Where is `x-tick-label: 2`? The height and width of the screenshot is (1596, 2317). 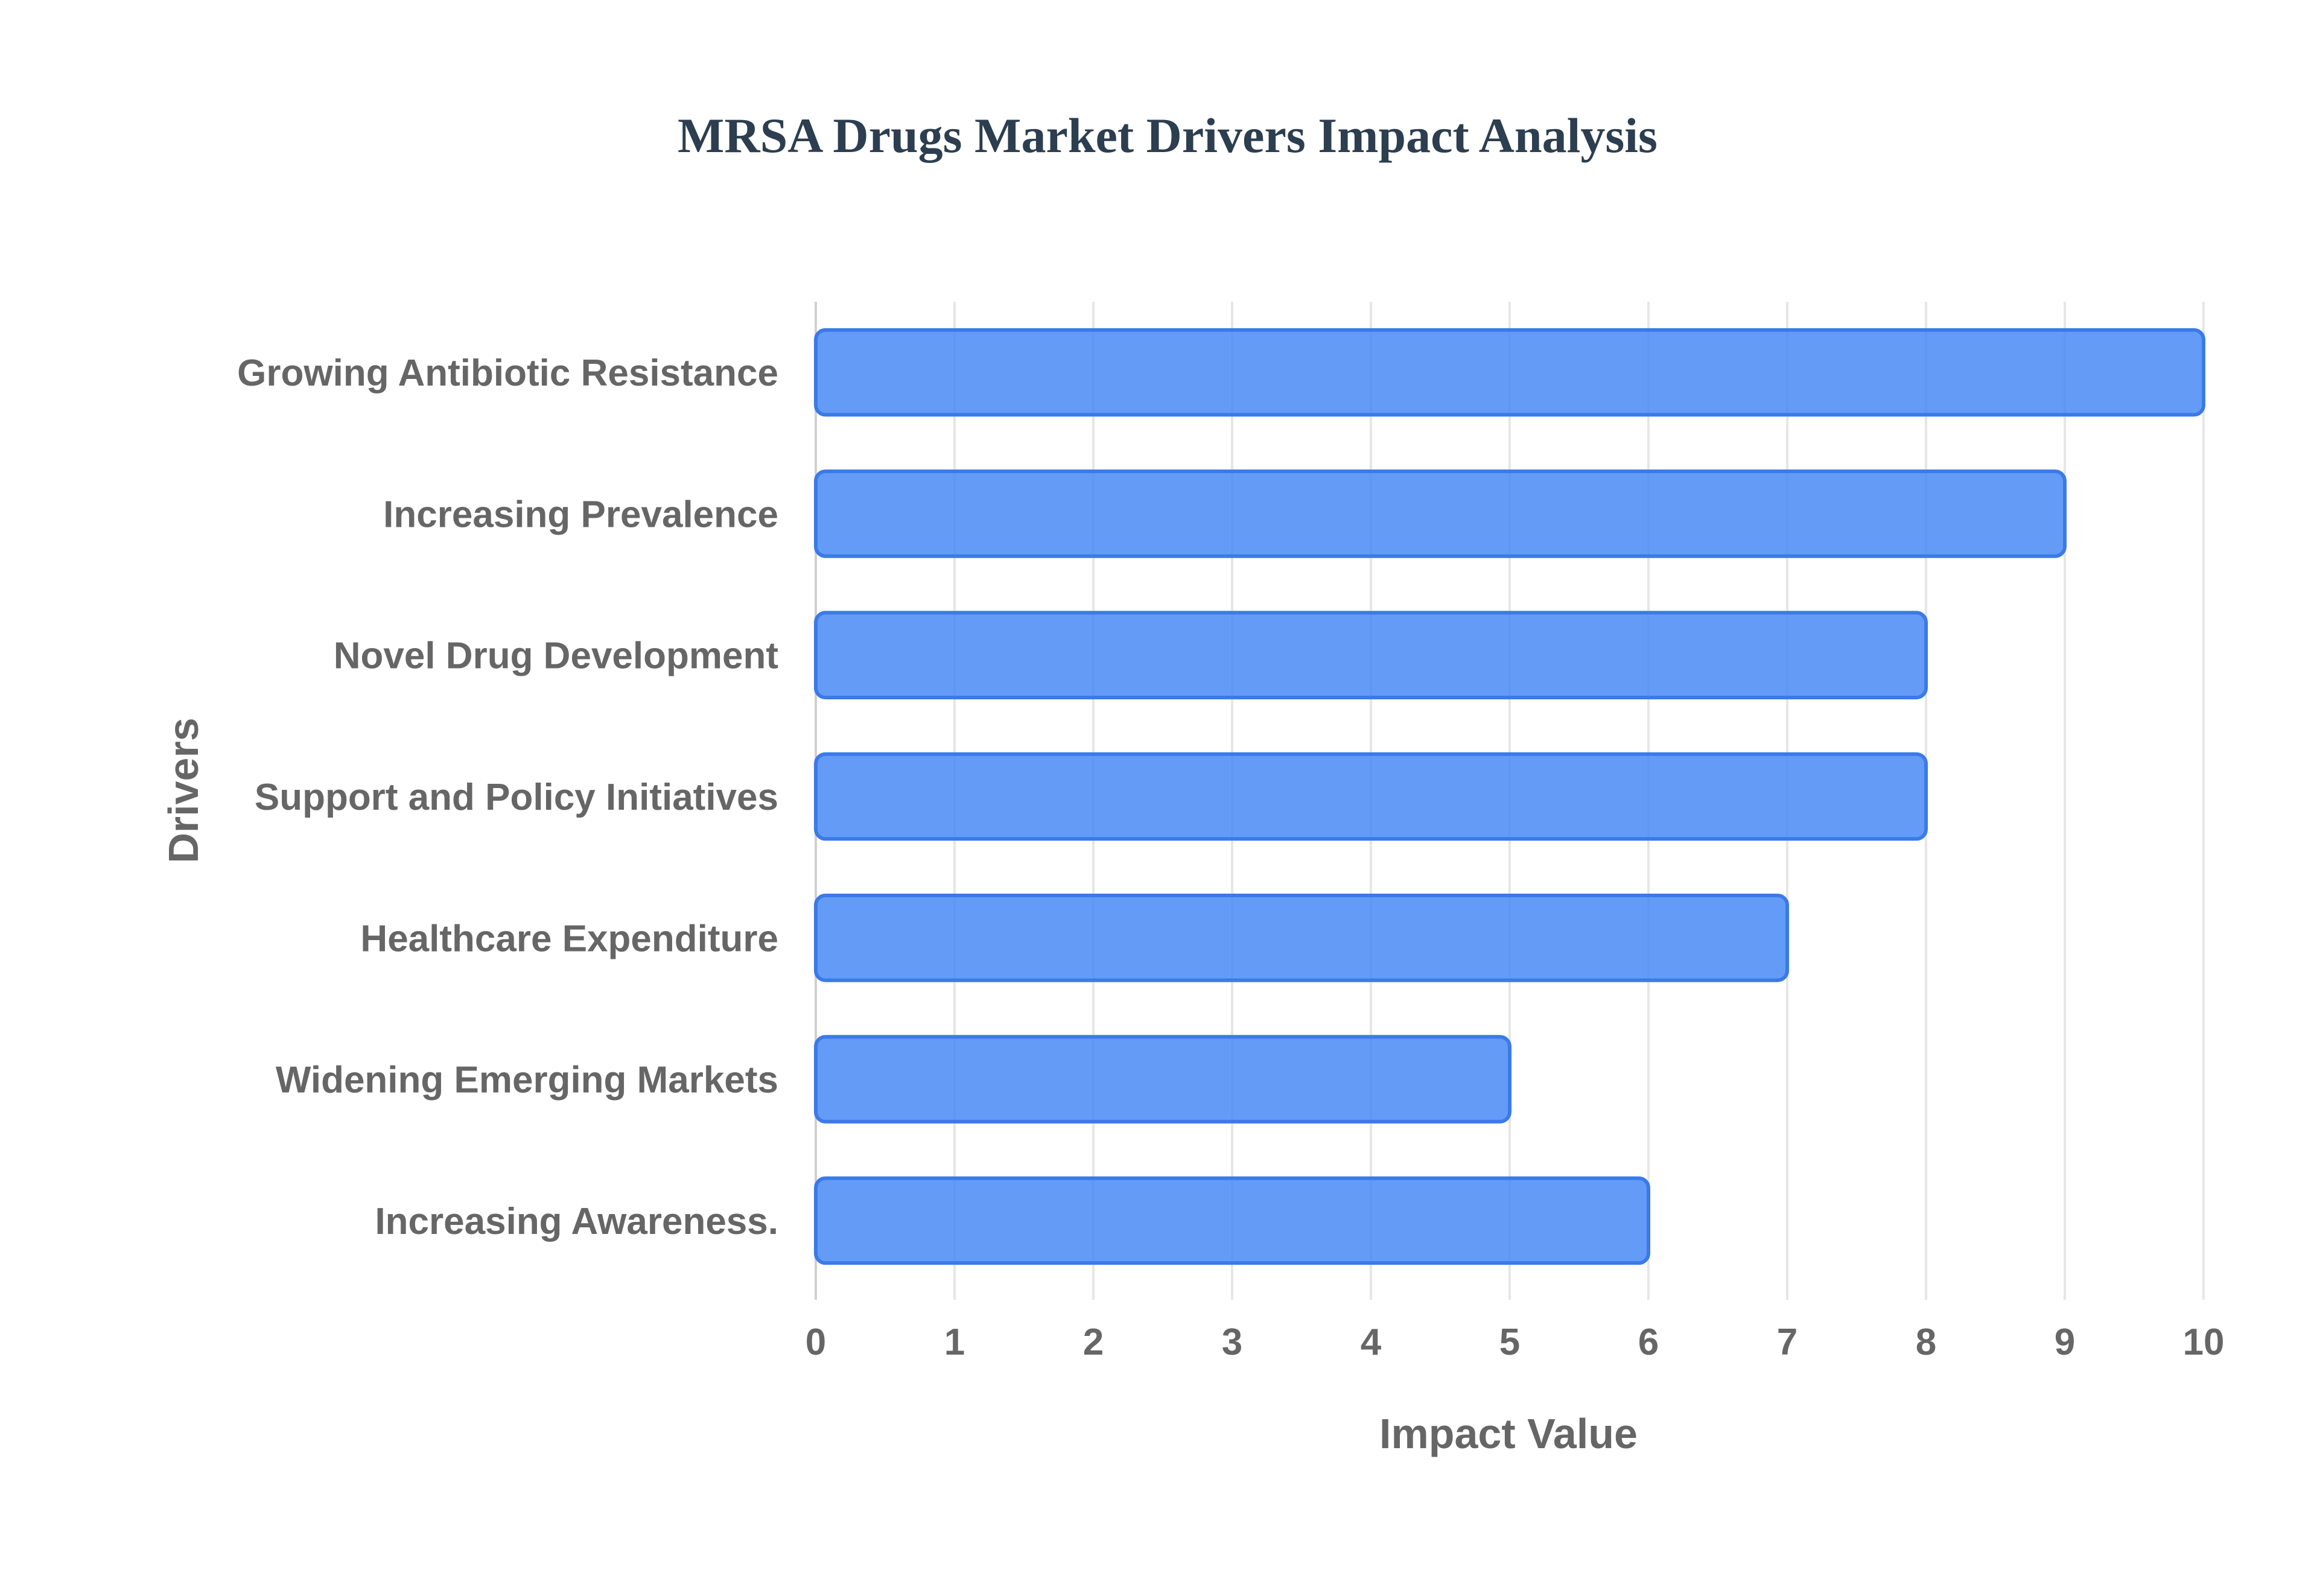
x-tick-label: 2 is located at coordinates (1093, 1342).